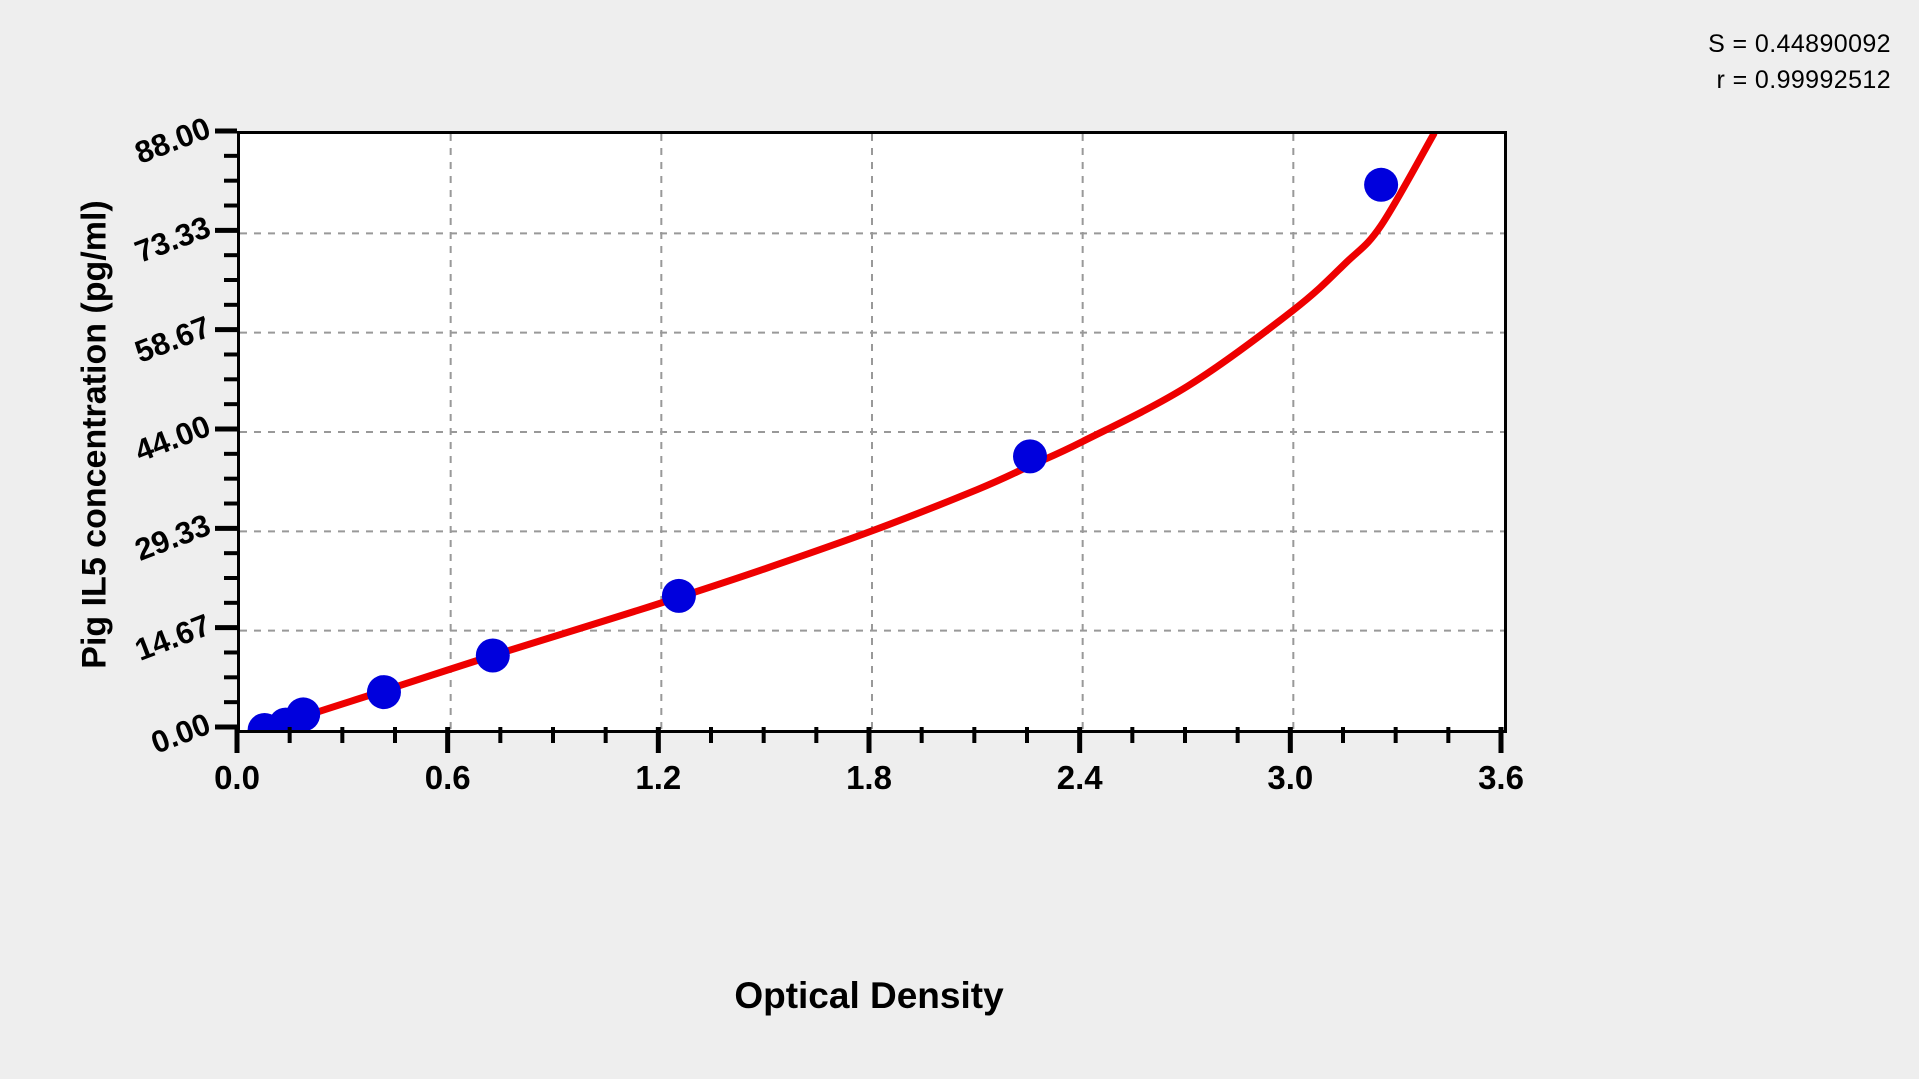 This screenshot has width=1919, height=1079. I want to click on x-axis-tick-label: 1.2, so click(658, 777).